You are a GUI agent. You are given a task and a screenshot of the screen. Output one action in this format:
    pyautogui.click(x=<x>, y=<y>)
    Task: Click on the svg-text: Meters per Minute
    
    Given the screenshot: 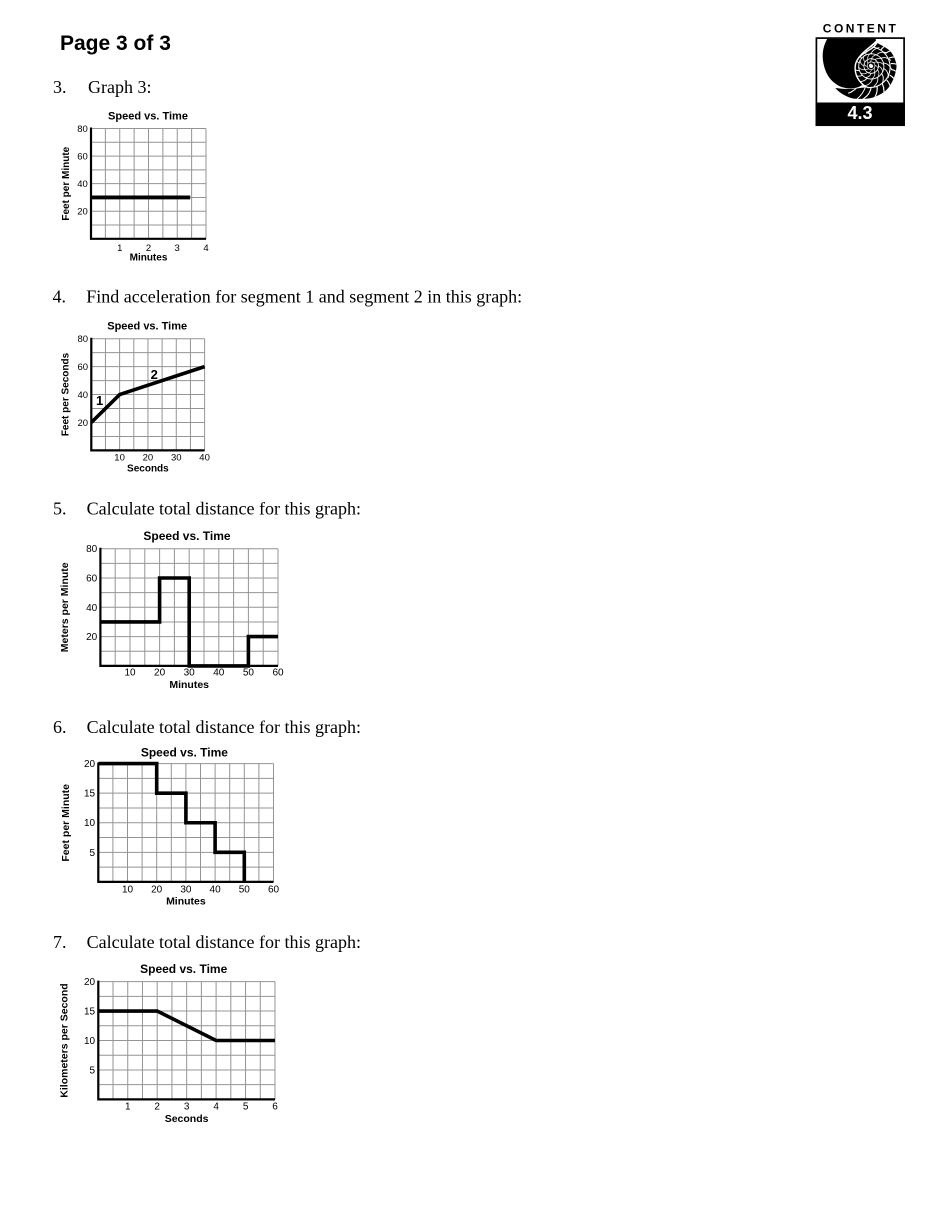 What is the action you would take?
    pyautogui.click(x=65, y=607)
    